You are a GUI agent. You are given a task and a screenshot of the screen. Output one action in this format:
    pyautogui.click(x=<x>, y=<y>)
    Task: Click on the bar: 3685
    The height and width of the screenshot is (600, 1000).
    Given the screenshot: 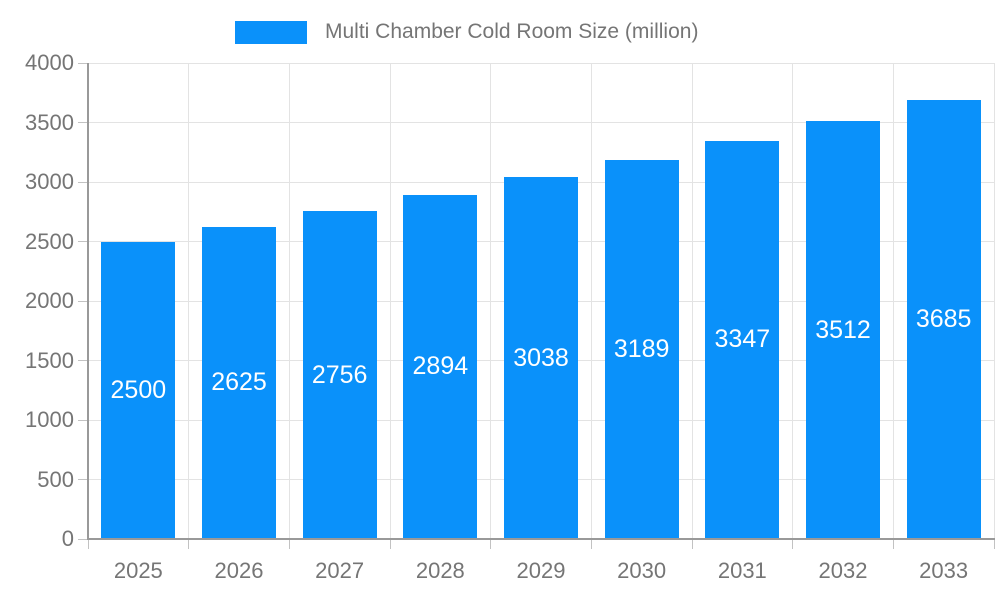 What is the action you would take?
    pyautogui.click(x=943, y=319)
    